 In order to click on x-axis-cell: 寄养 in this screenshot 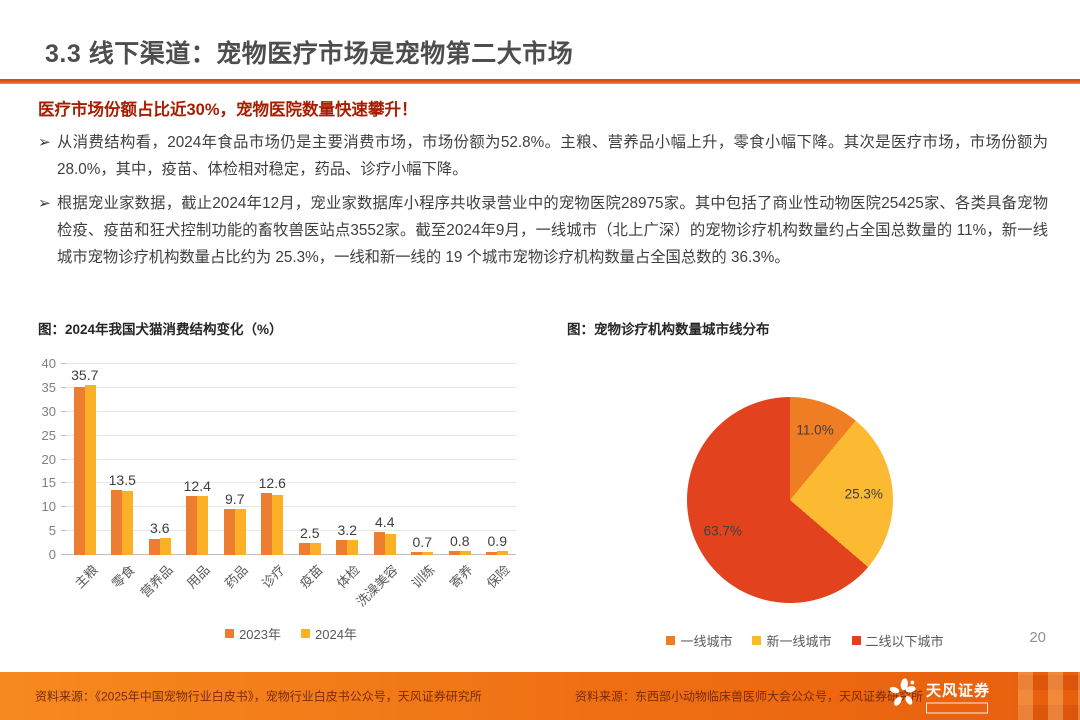, I will do `click(460, 590)`.